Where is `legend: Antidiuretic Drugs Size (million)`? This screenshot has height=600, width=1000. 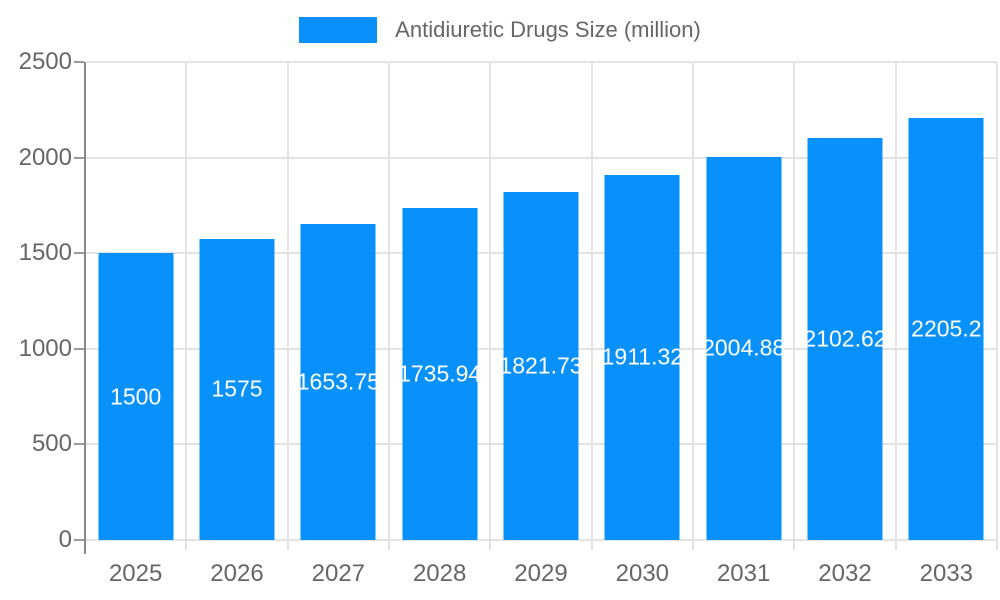 legend: Antidiuretic Drugs Size (million) is located at coordinates (500, 30).